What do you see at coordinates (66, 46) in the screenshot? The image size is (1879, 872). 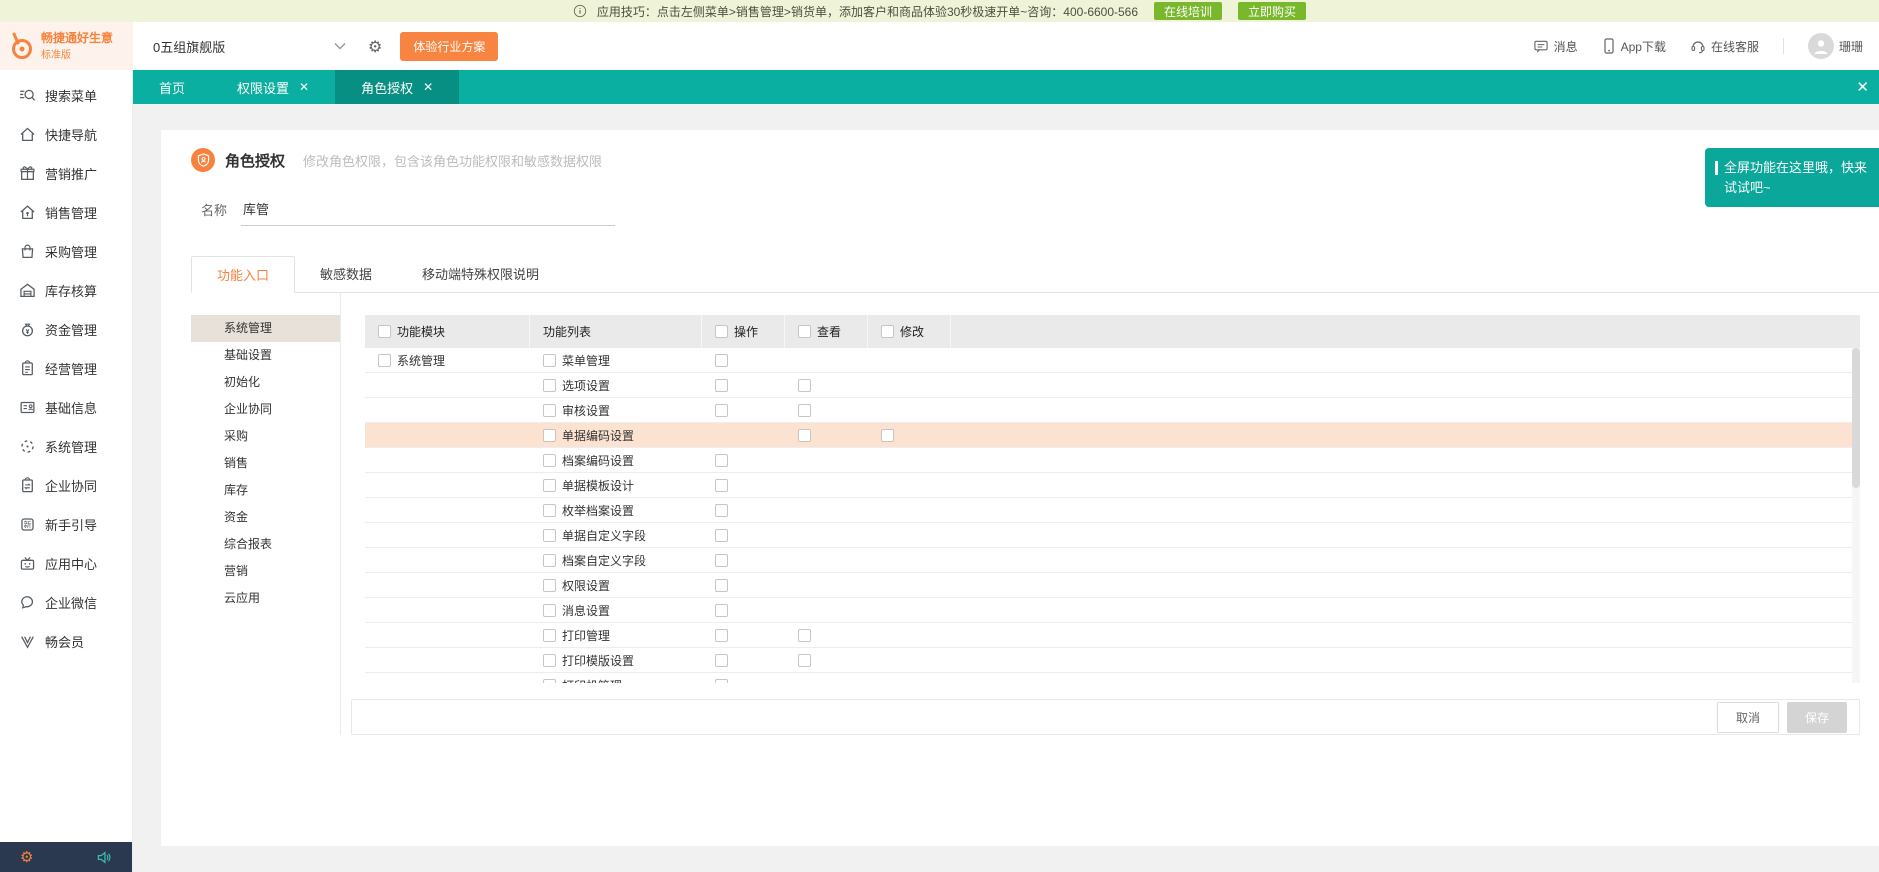 I see `brand-logo-area: 畅捷通好生意 标准版` at bounding box center [66, 46].